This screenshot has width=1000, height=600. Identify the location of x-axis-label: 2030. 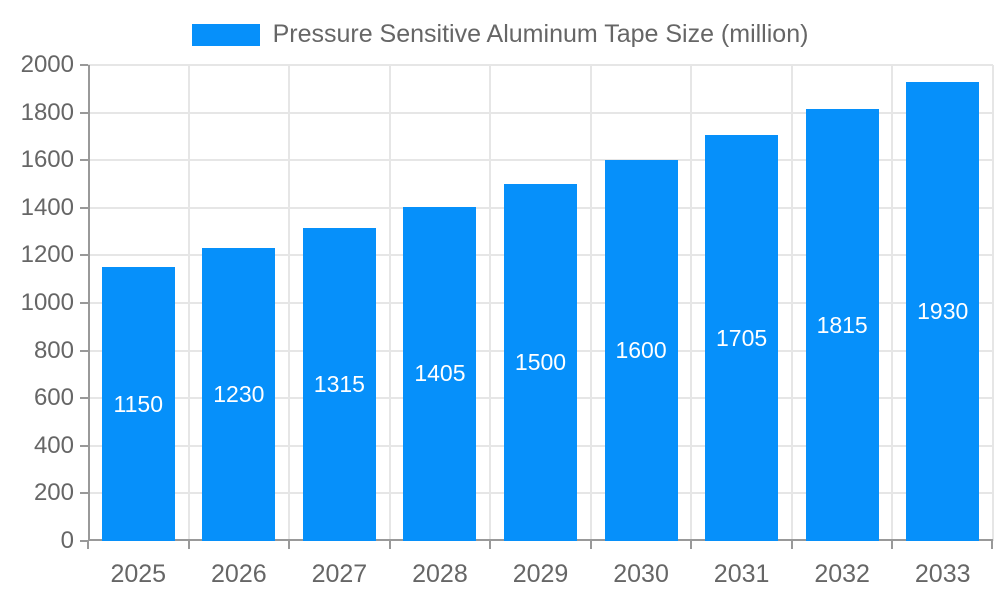
(641, 574).